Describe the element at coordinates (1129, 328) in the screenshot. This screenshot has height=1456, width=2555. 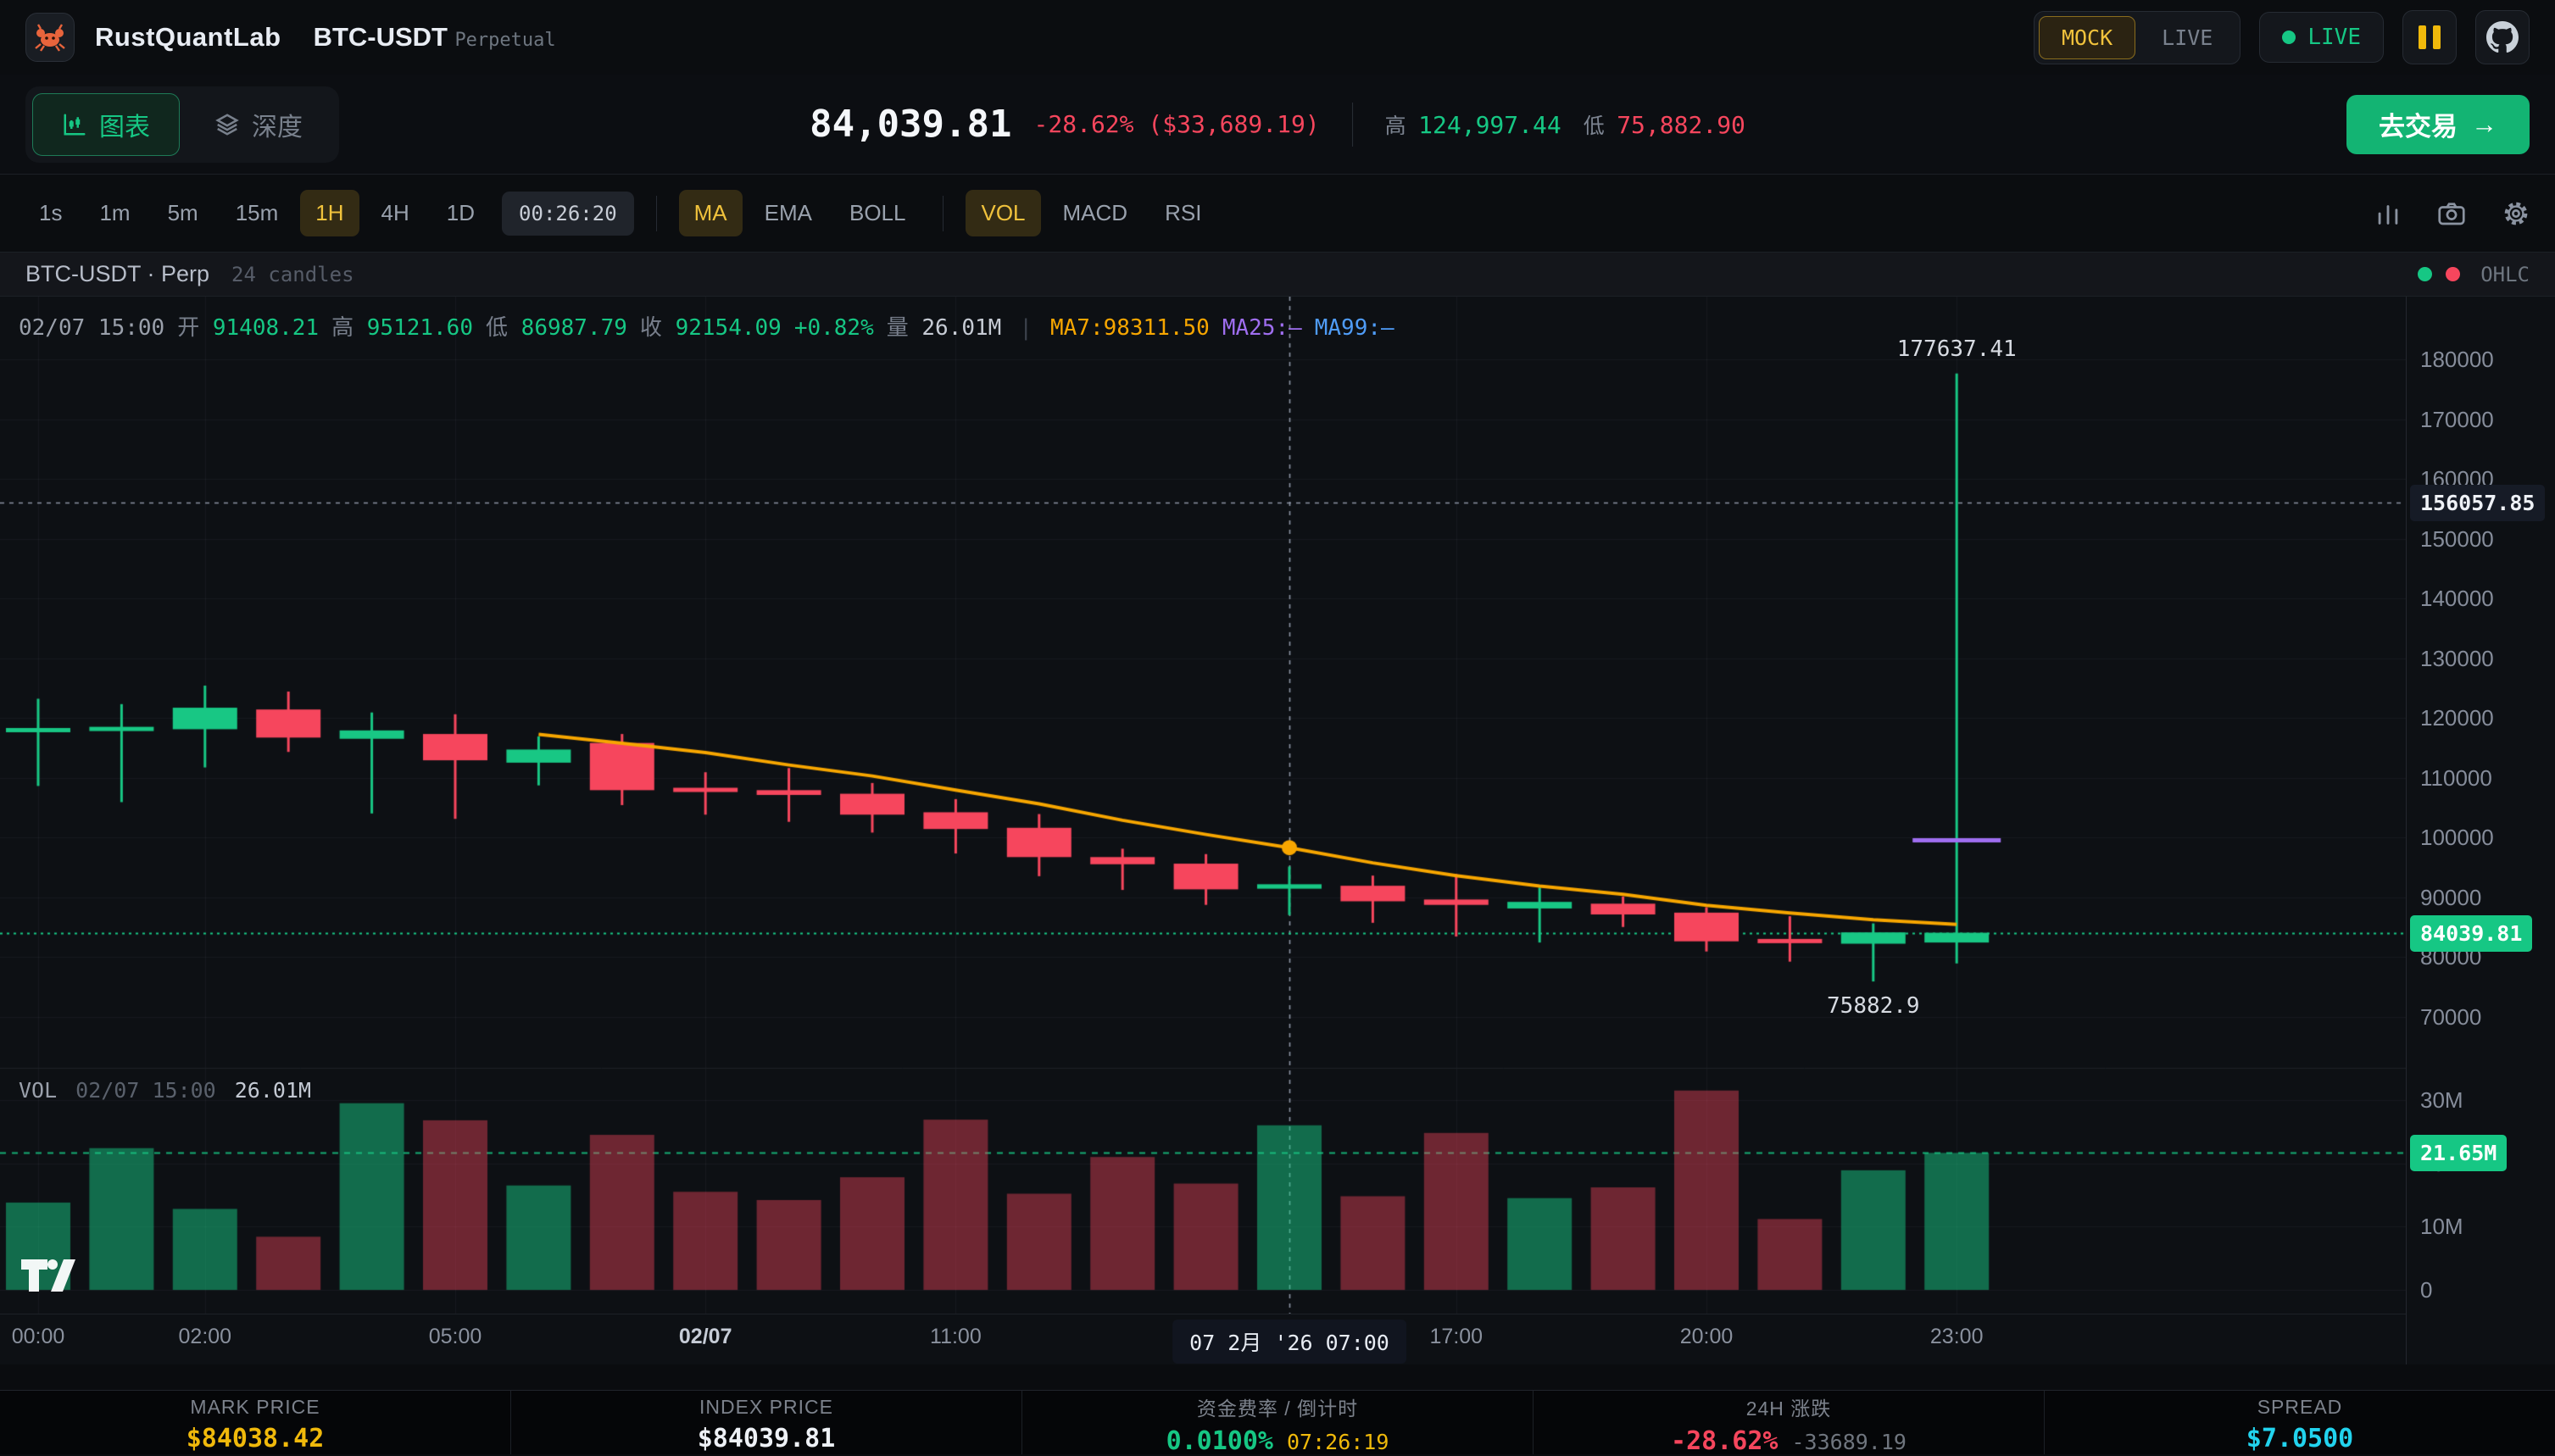
I see `ma7-value: MA7:98311.50` at that location.